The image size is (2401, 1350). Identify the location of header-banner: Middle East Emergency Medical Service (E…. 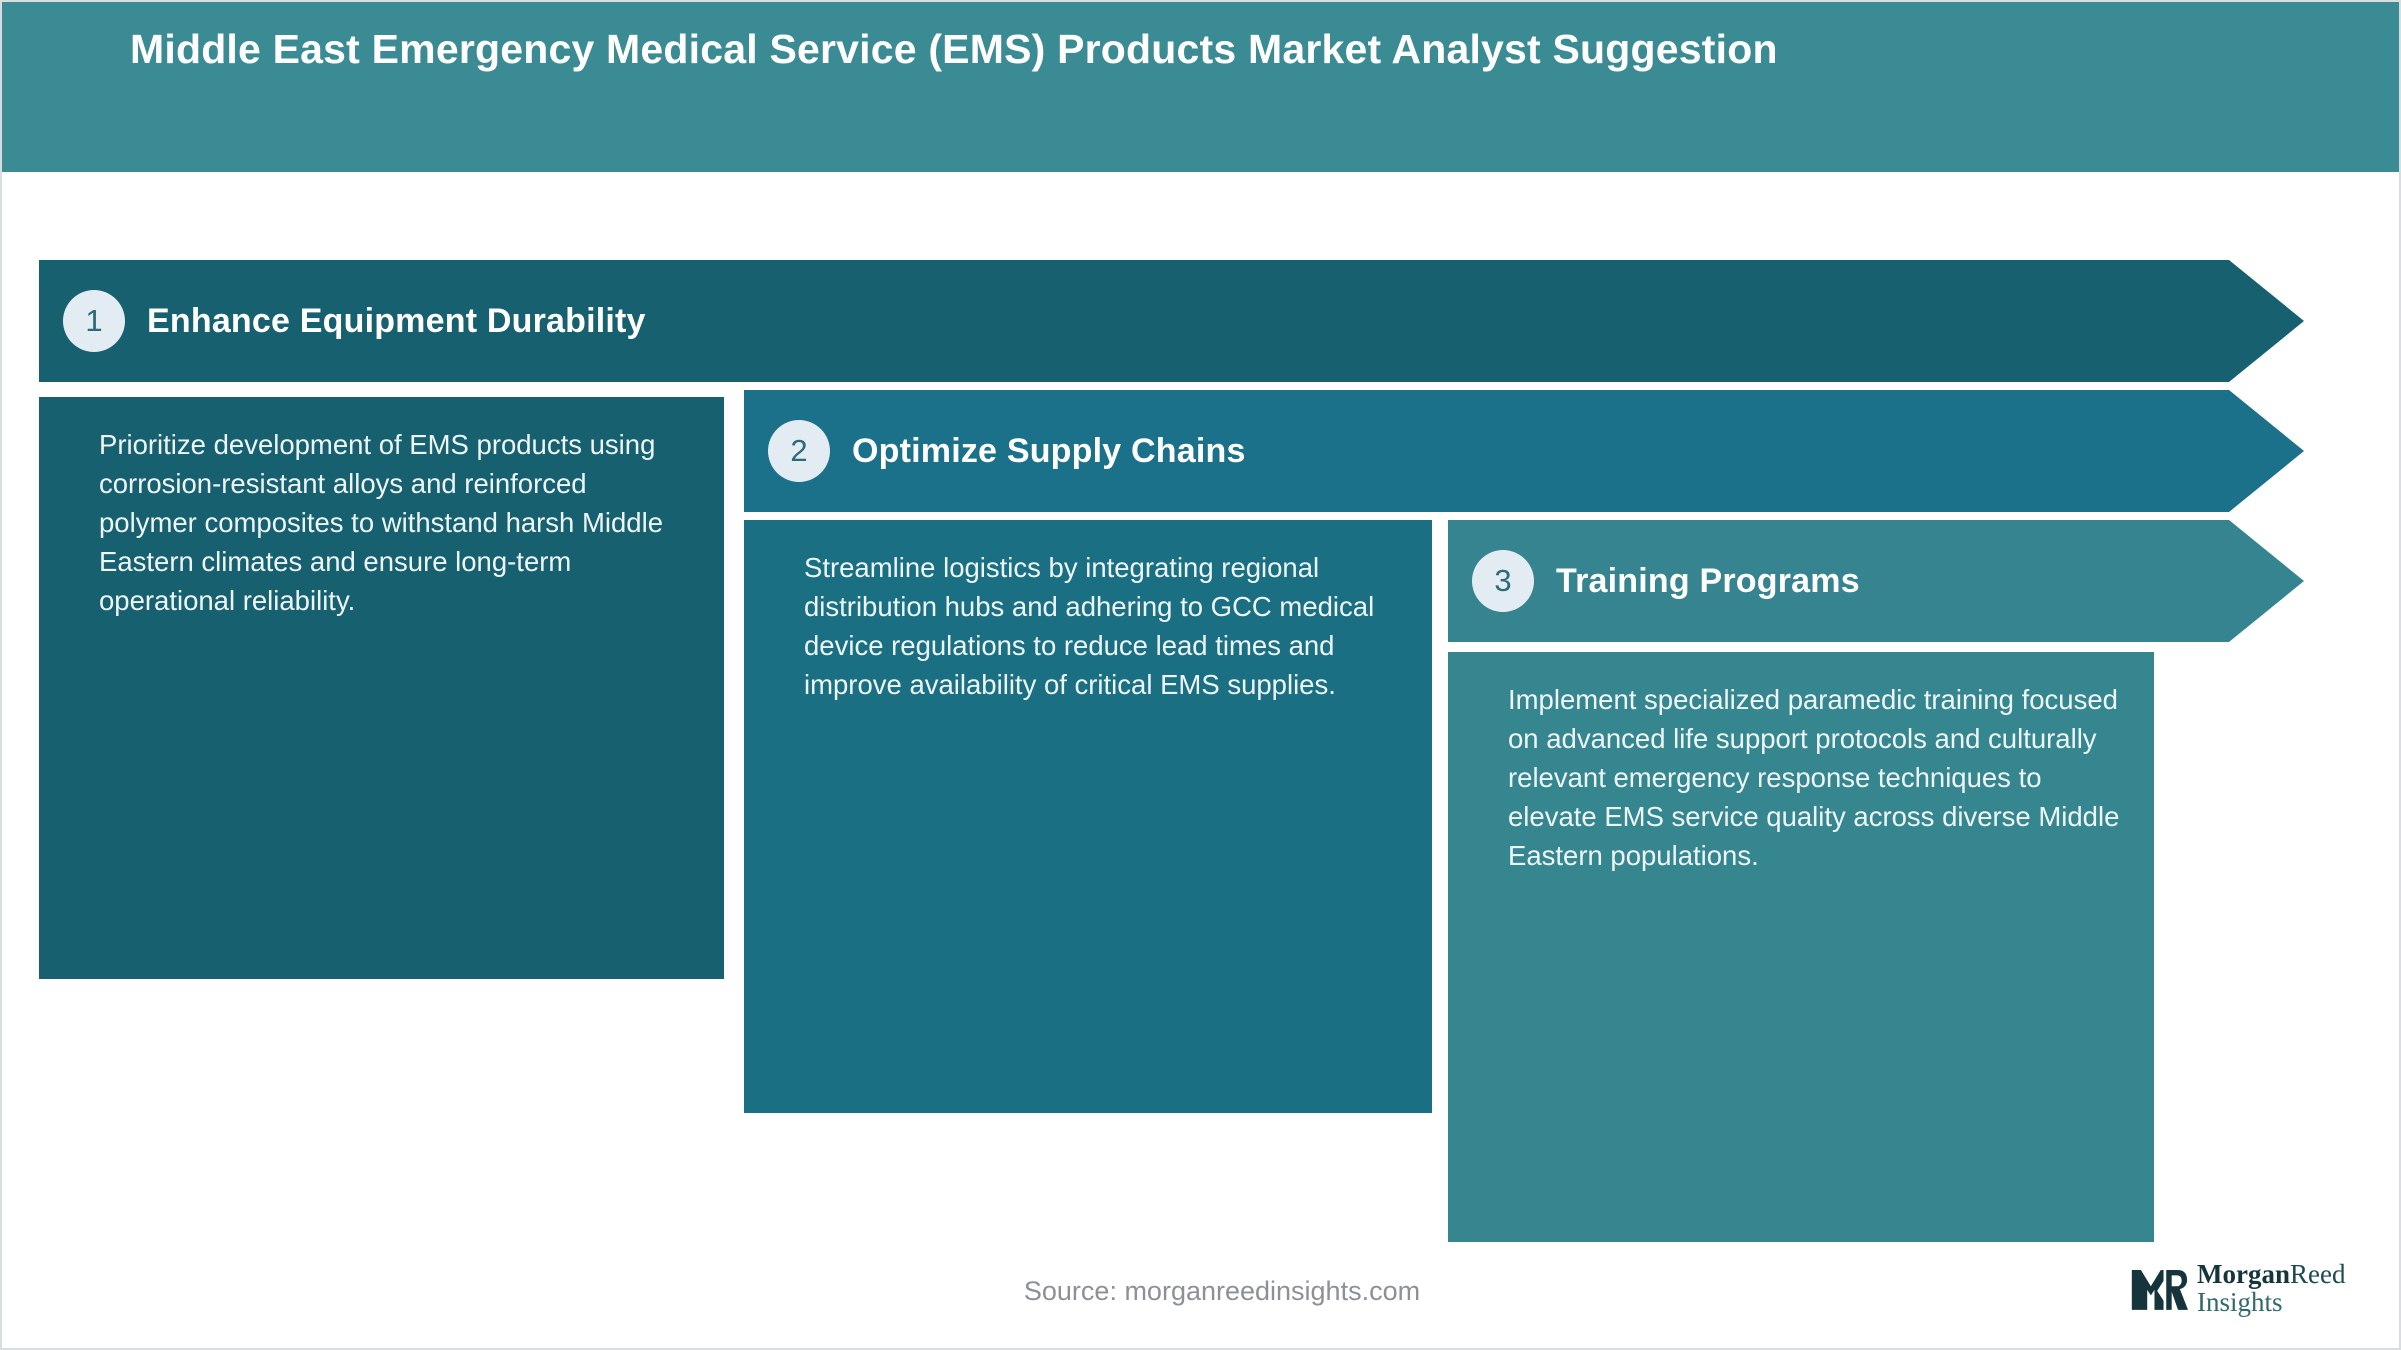
(1200, 87).